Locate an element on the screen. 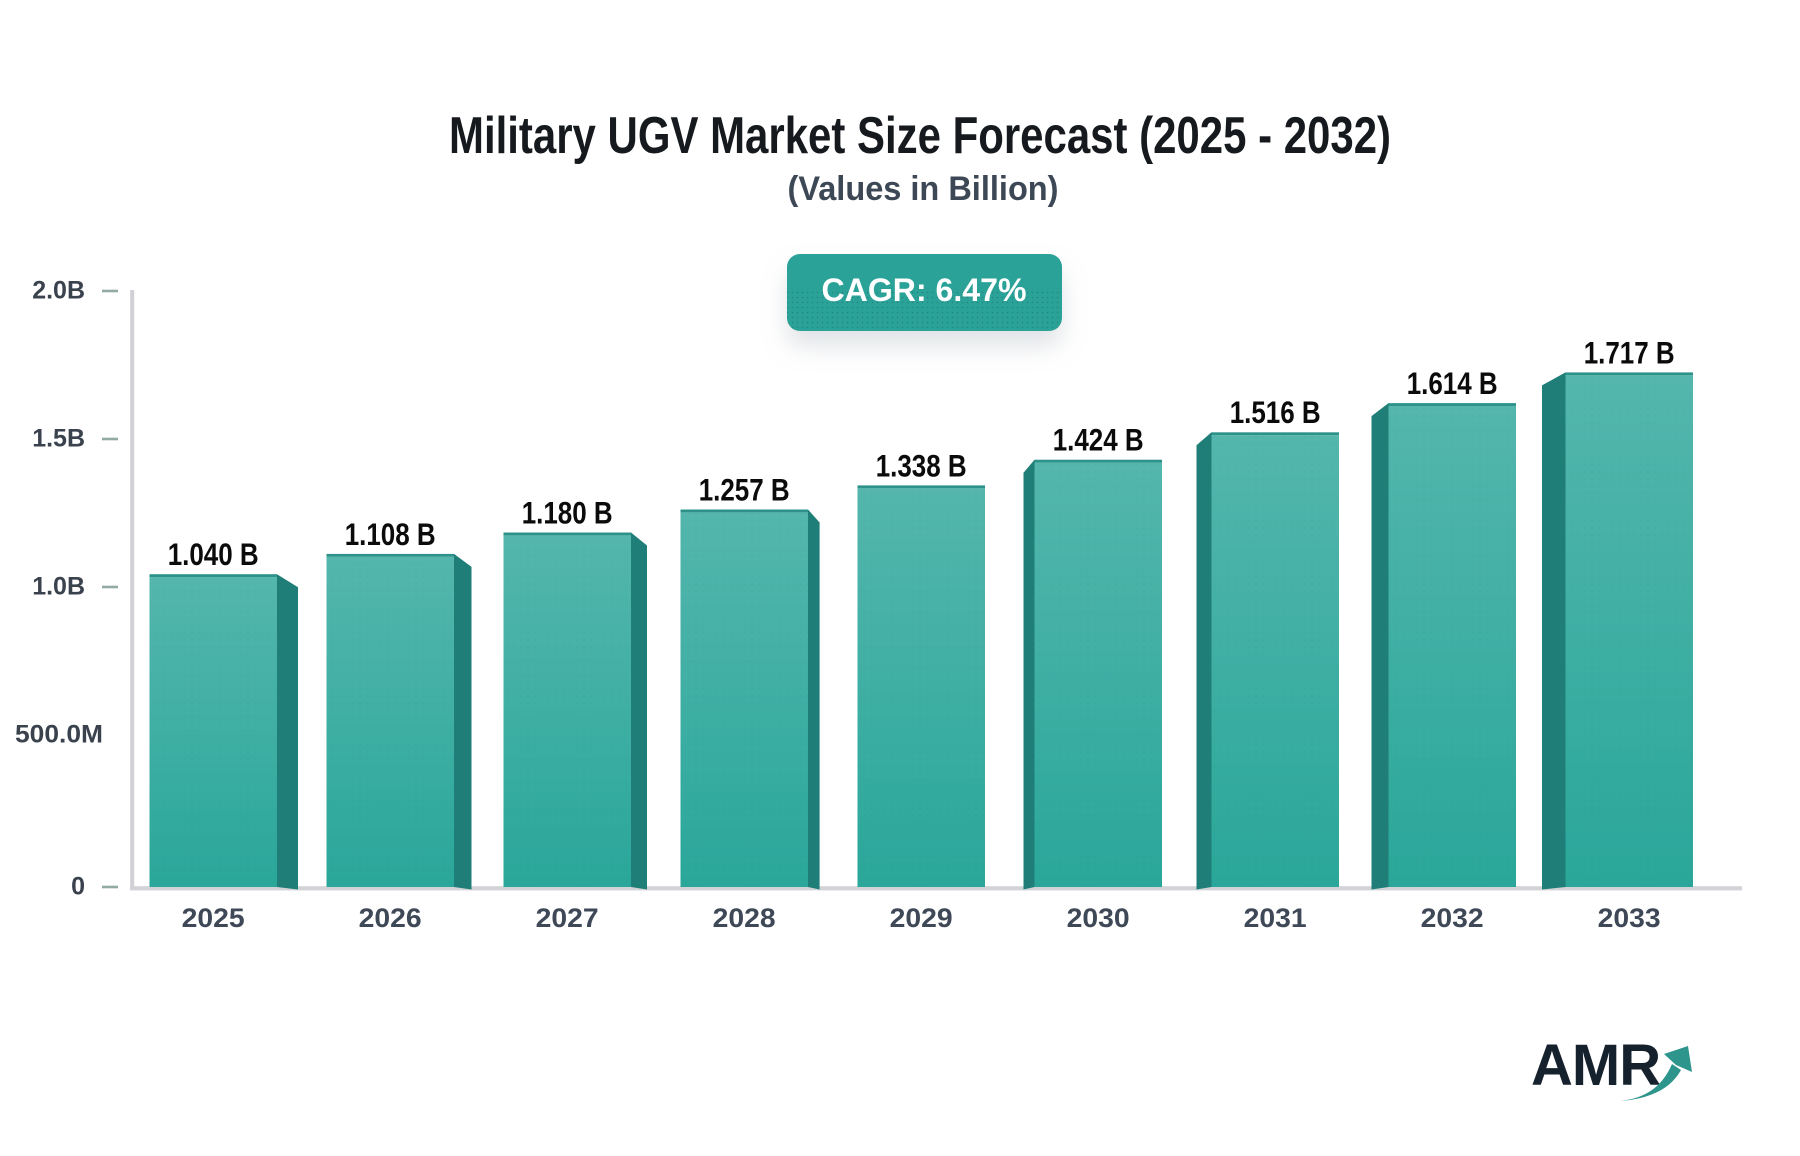  svg-text: 2026 is located at coordinates (390, 918).